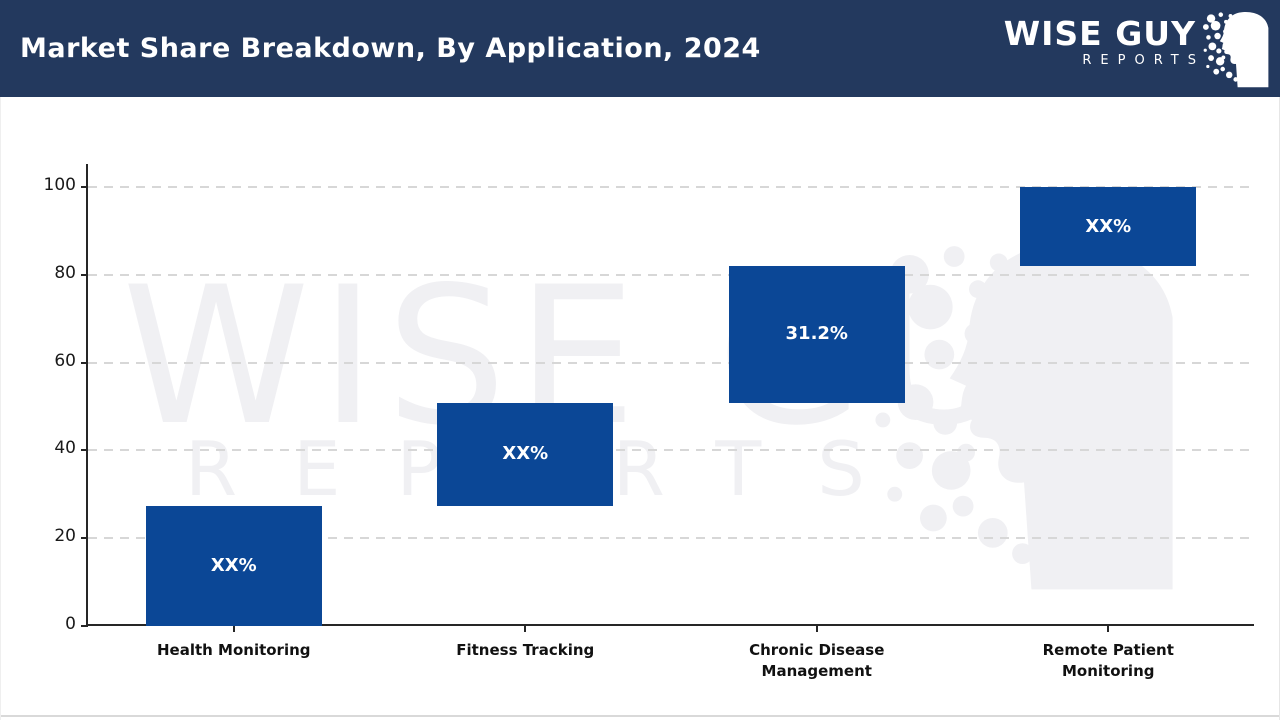  Describe the element at coordinates (817, 660) in the screenshot. I see `category-label: Chronic Disease Management` at that location.